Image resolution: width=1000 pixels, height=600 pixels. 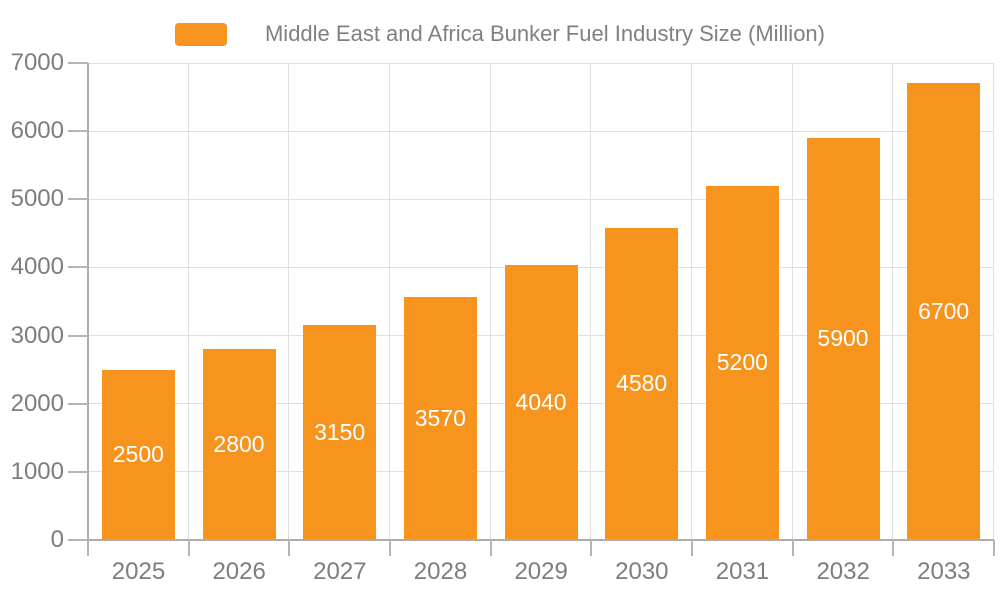 What do you see at coordinates (944, 571) in the screenshot?
I see `x-axis-label-2033: 2033` at bounding box center [944, 571].